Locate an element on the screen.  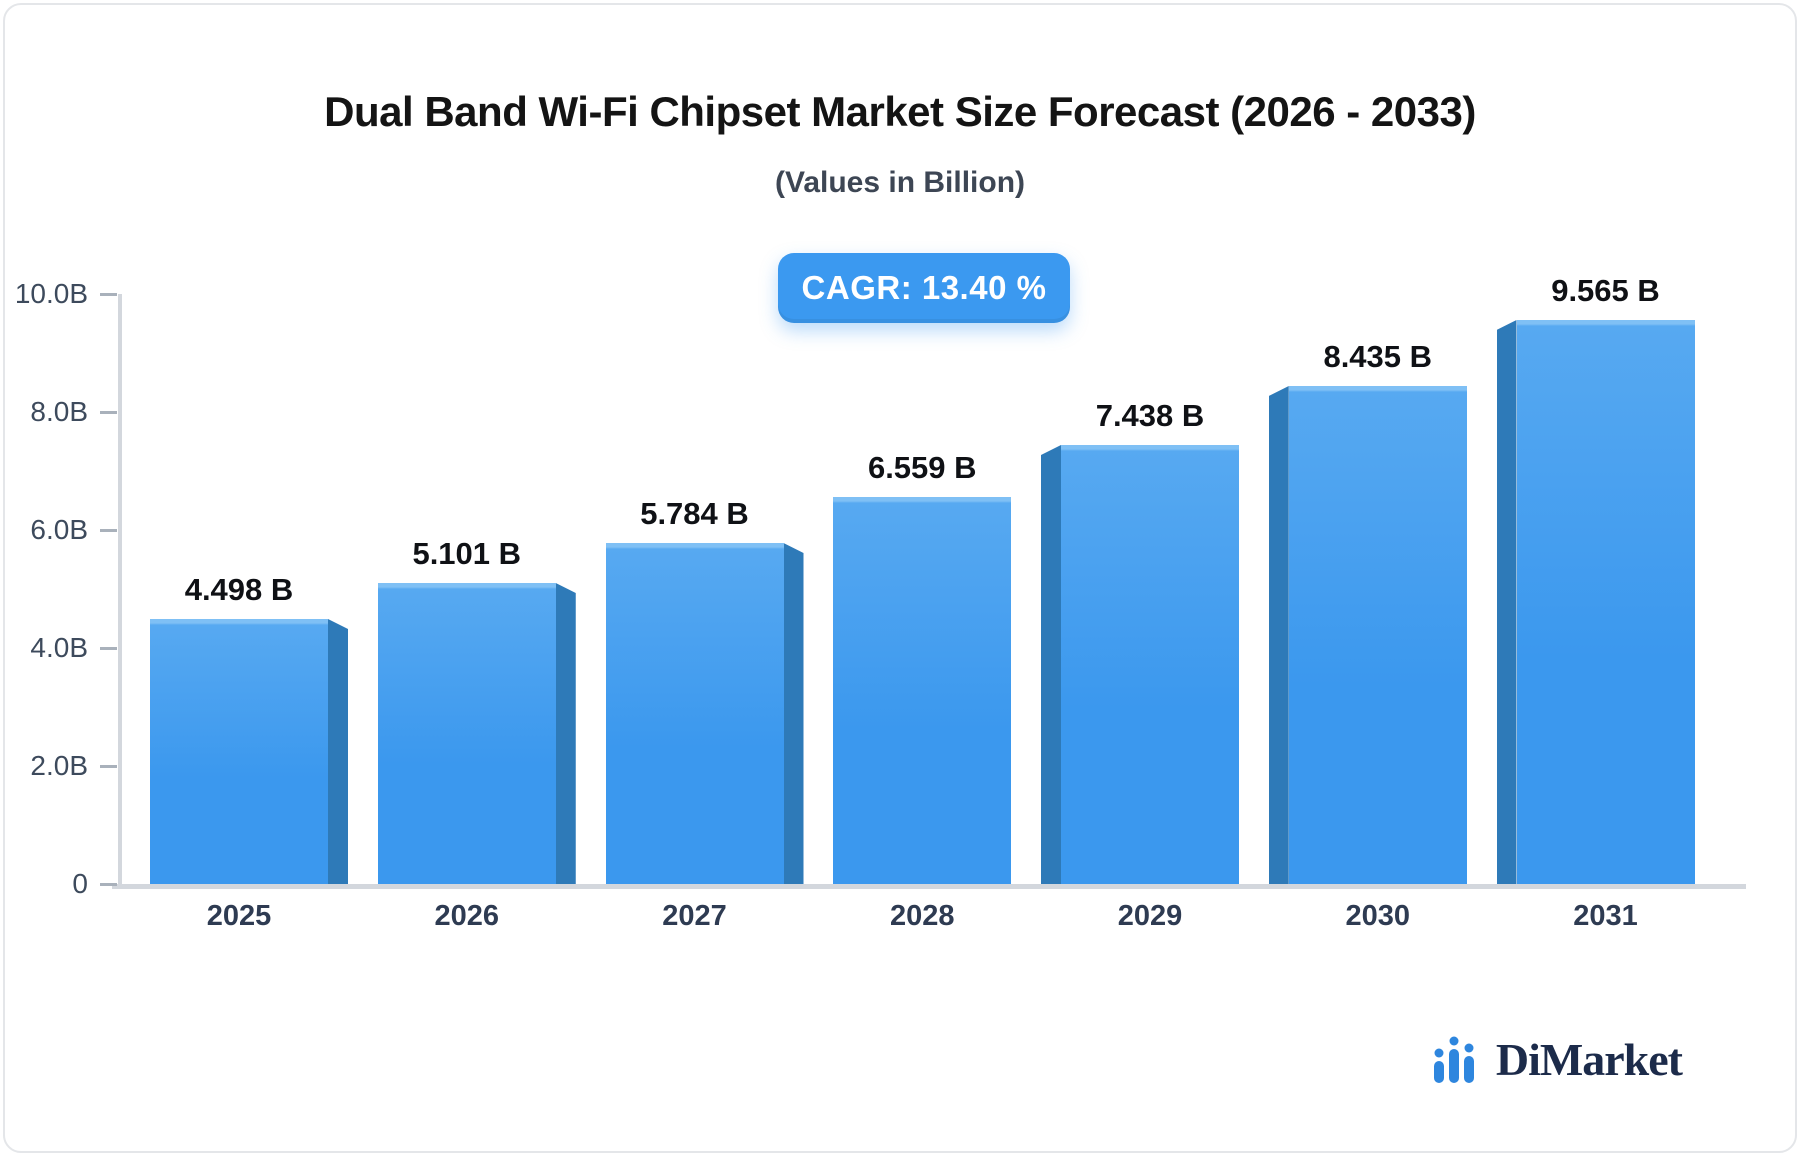
bar-side-face-2031 is located at coordinates (1506, 602).